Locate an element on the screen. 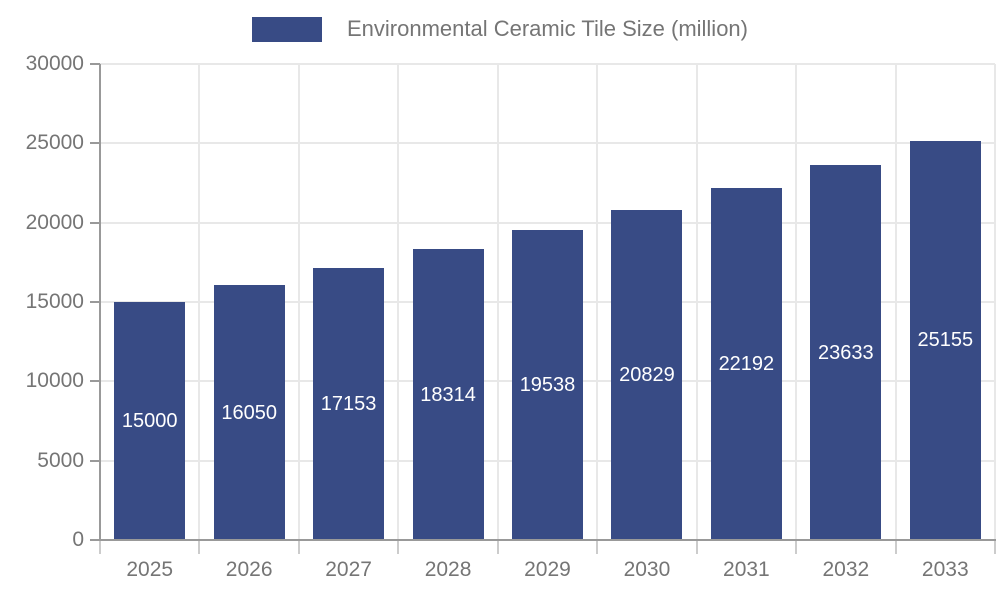 The width and height of the screenshot is (1000, 600). bar-value-label: 22192 is located at coordinates (746, 363).